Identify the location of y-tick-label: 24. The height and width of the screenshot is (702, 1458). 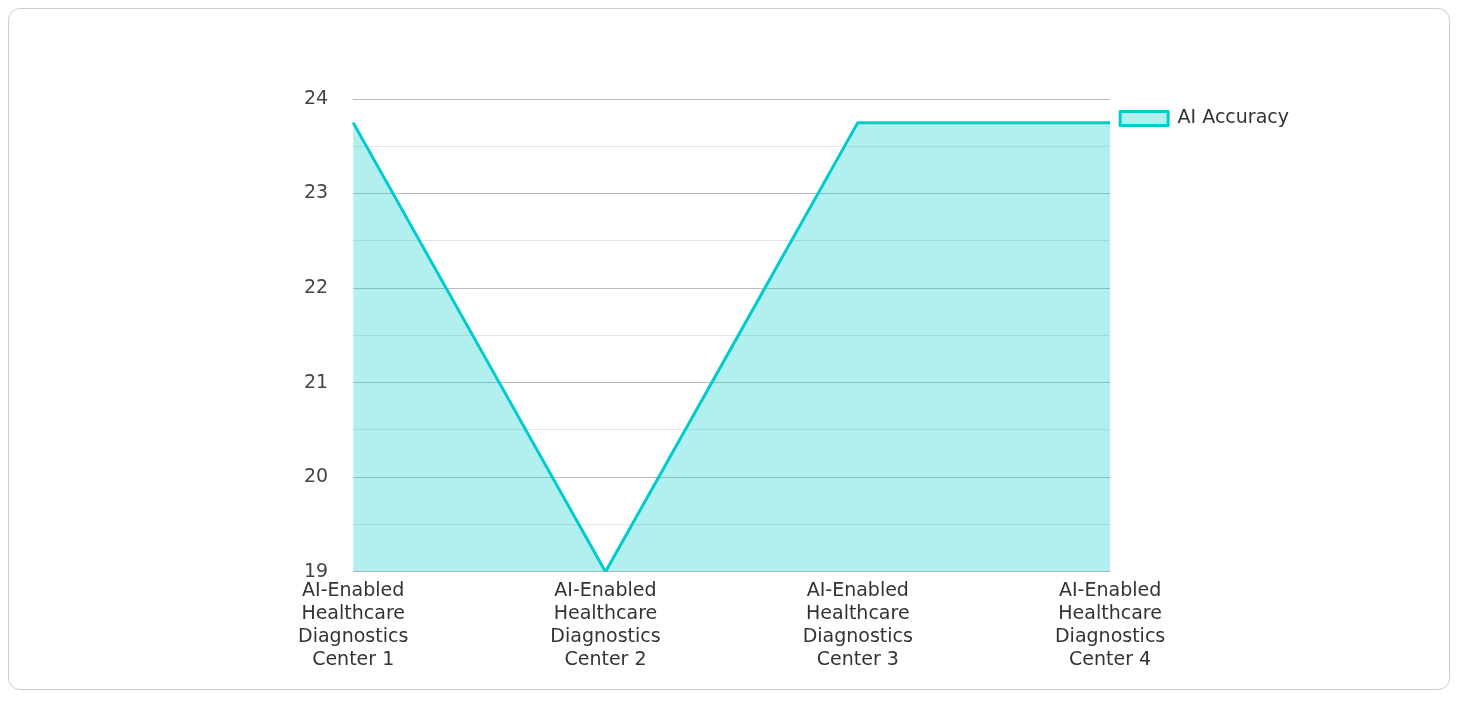
(316, 96).